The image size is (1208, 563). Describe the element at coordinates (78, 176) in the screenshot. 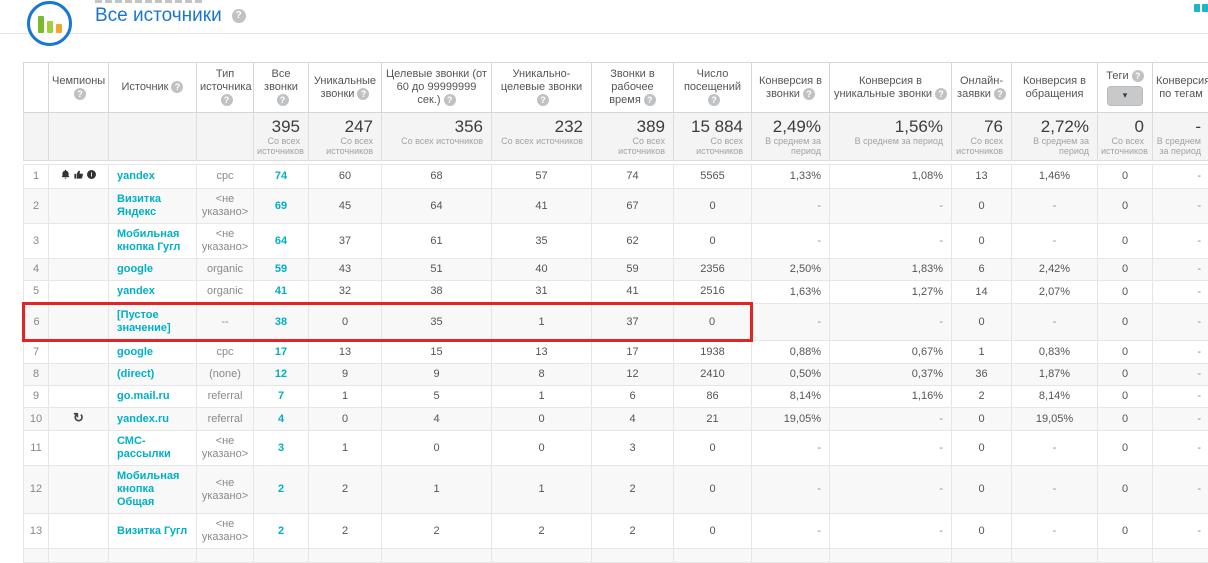

I see `thumb-up-icon` at that location.